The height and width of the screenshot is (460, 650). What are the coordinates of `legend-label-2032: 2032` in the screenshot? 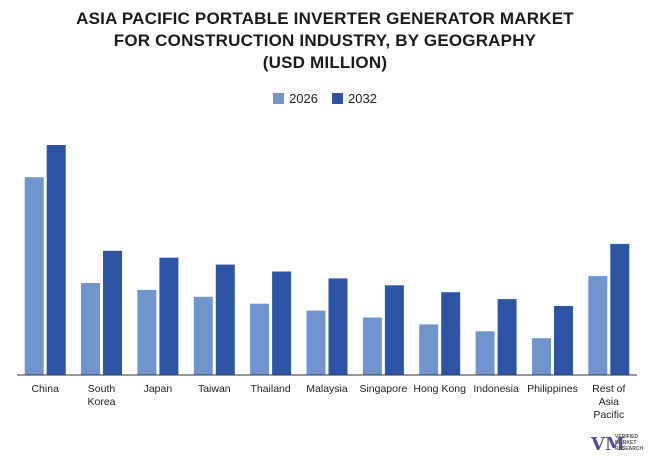 It's located at (362, 98).